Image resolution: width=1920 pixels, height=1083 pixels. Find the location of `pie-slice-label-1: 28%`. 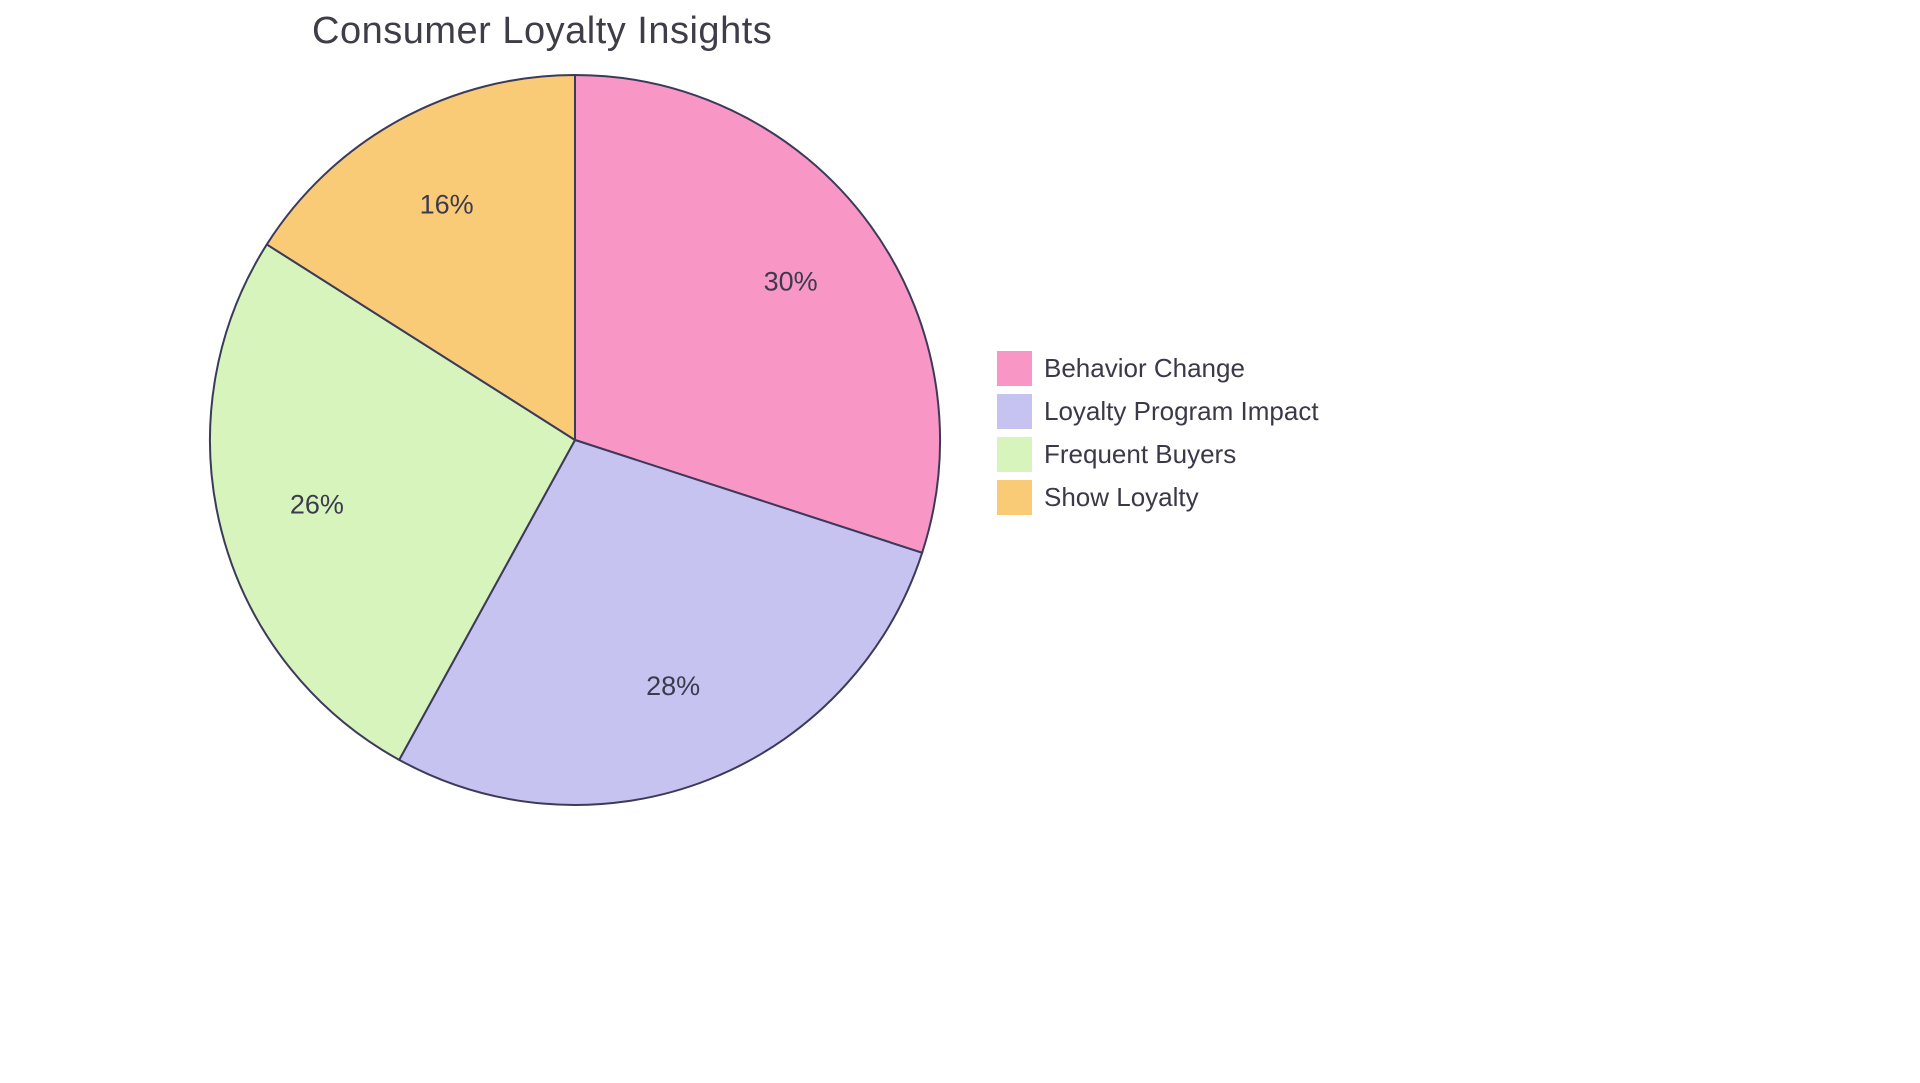

pie-slice-label-1: 28% is located at coordinates (673, 686).